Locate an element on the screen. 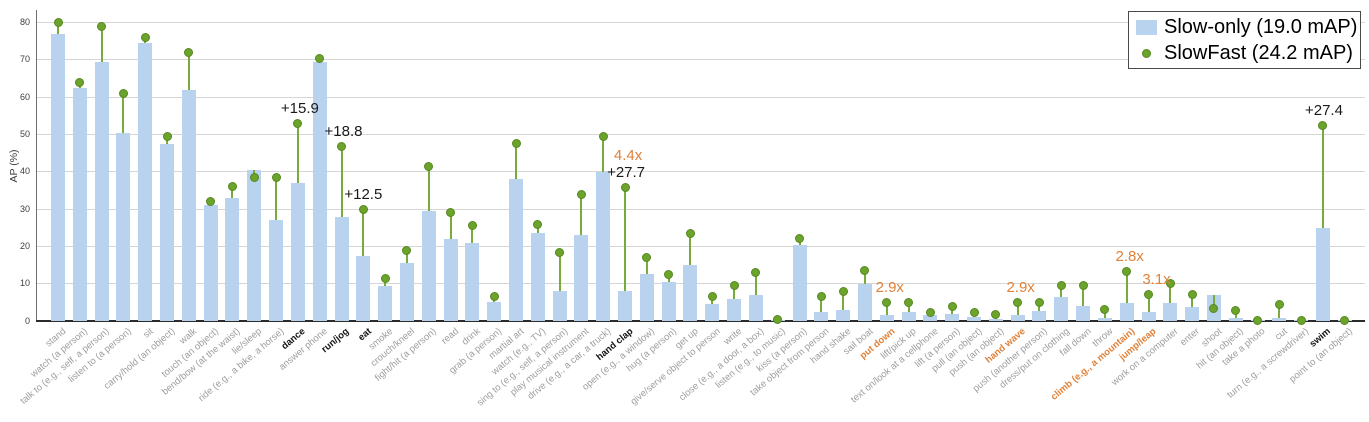 This screenshot has height=422, width=1369. annotation-2.8x: 2.8x is located at coordinates (1129, 257).